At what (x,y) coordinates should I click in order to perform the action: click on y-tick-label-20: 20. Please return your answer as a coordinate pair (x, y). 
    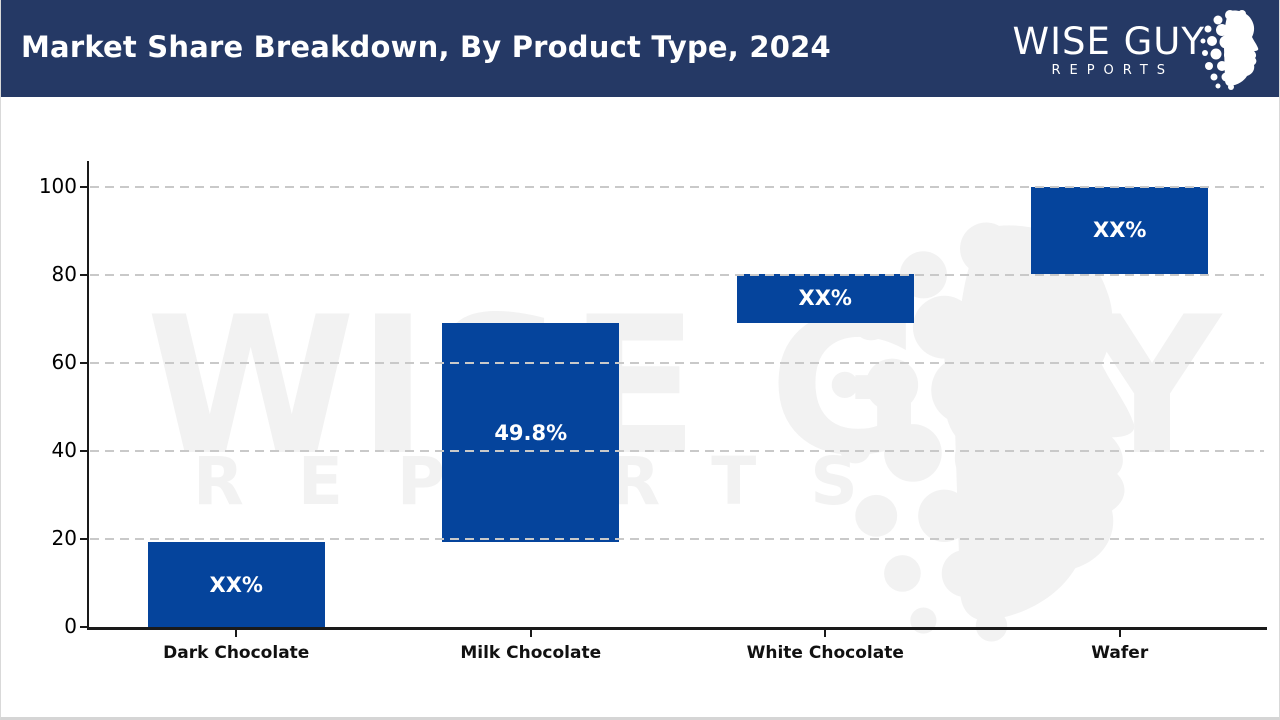
    Looking at the image, I should click on (64, 538).